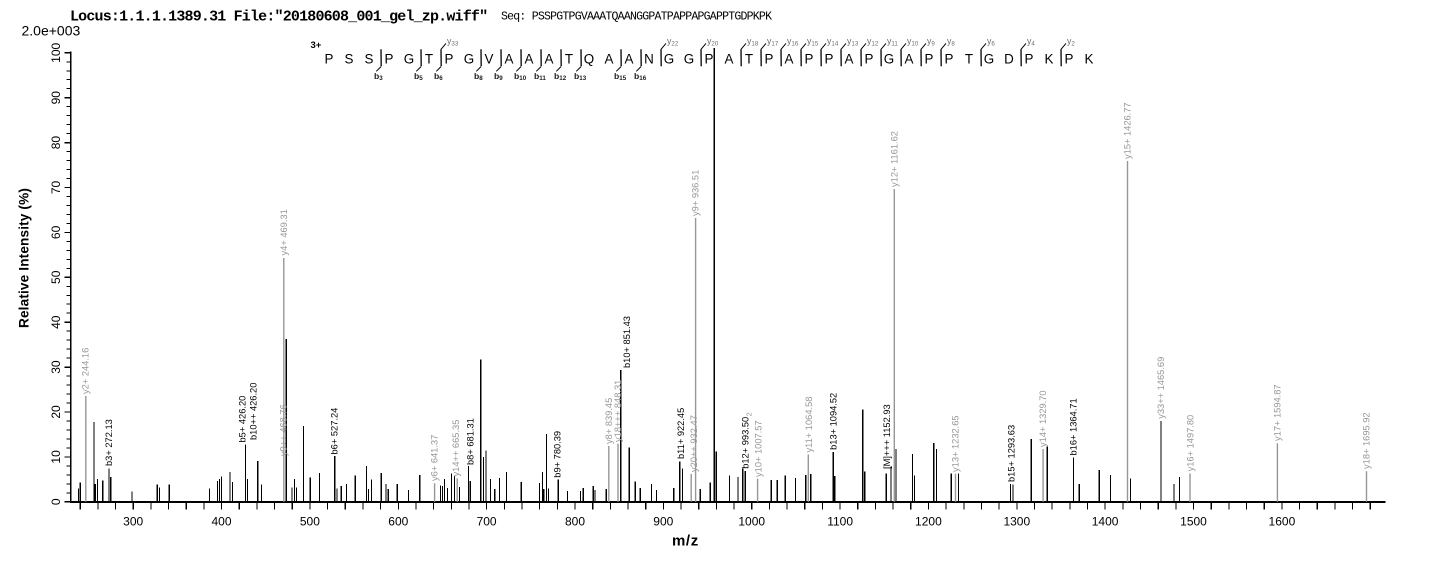 This screenshot has width=1436, height=562. Describe the element at coordinates (56, 457) in the screenshot. I see `svg-text: 10` at that location.